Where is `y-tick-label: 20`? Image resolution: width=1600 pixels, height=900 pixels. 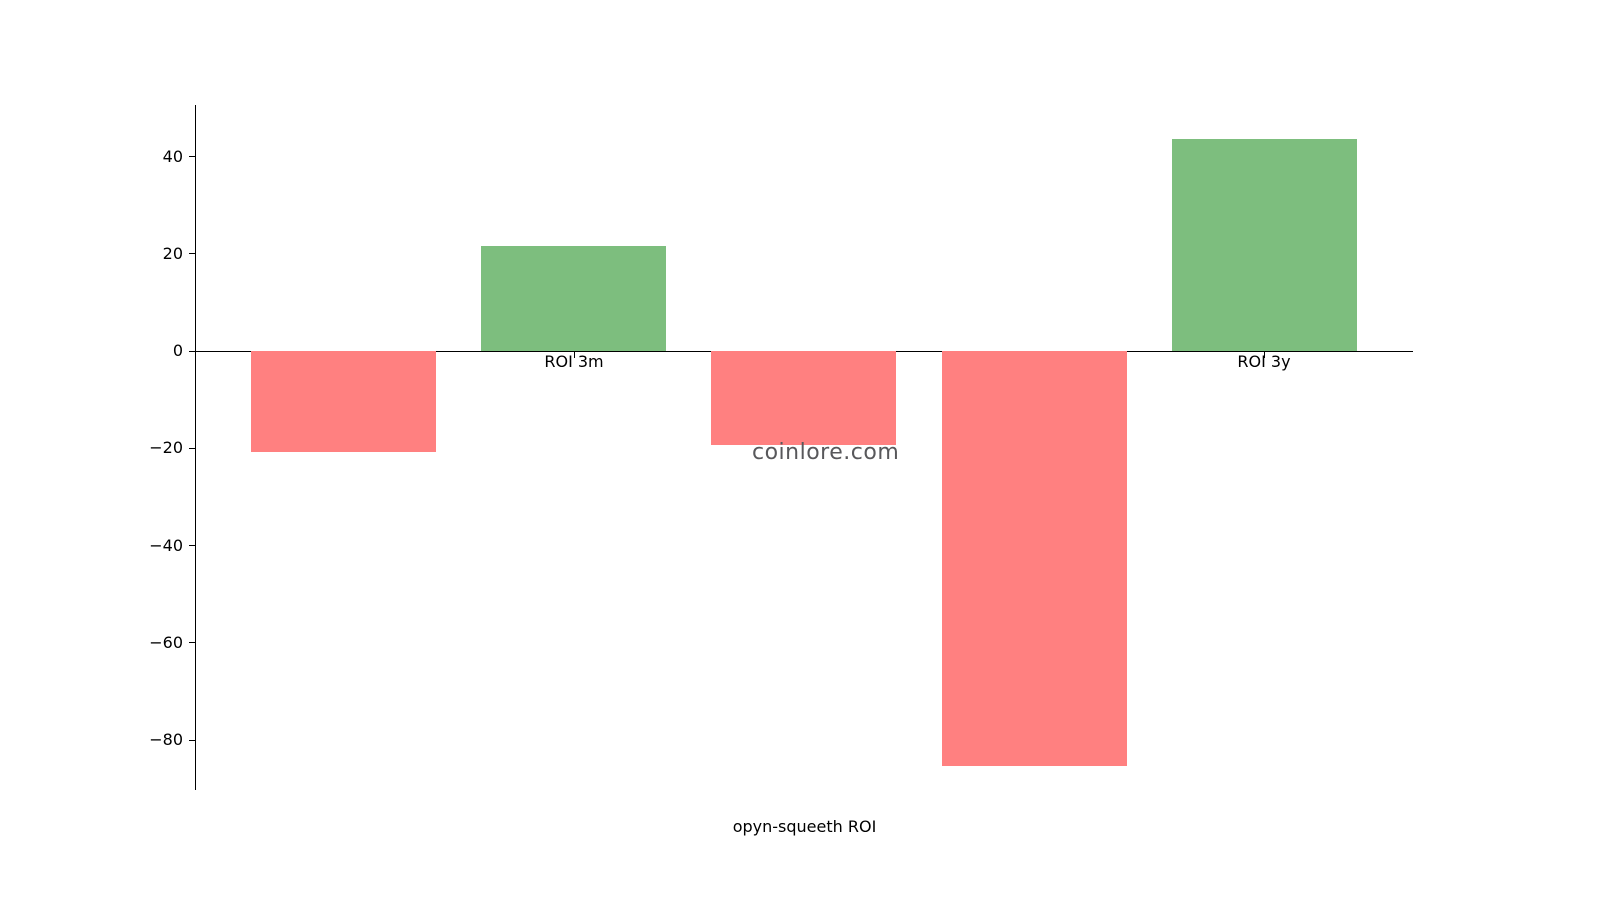 y-tick-label: 20 is located at coordinates (172, 253).